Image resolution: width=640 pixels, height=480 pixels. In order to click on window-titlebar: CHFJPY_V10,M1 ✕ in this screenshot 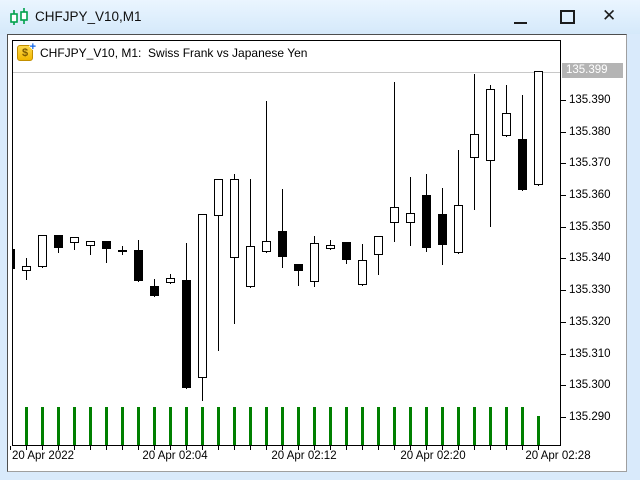, I will do `click(320, 17)`.